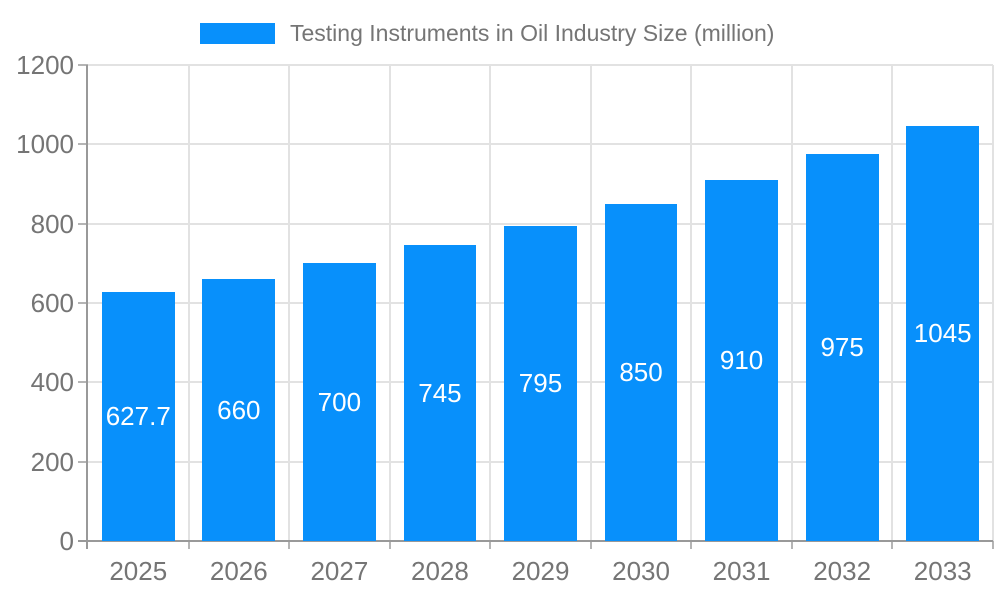 Image resolution: width=1000 pixels, height=600 pixels. I want to click on bar-2025: 627.7, so click(138, 416).